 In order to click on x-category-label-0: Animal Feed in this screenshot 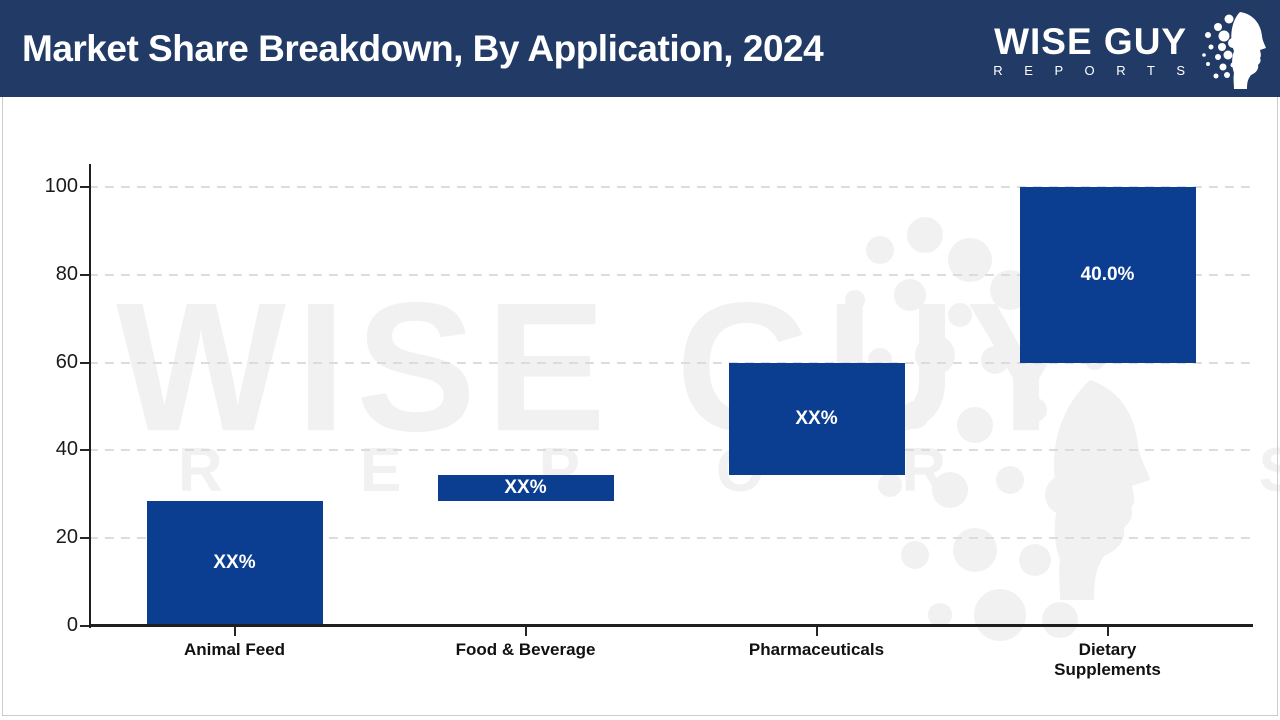, I will do `click(234, 649)`.